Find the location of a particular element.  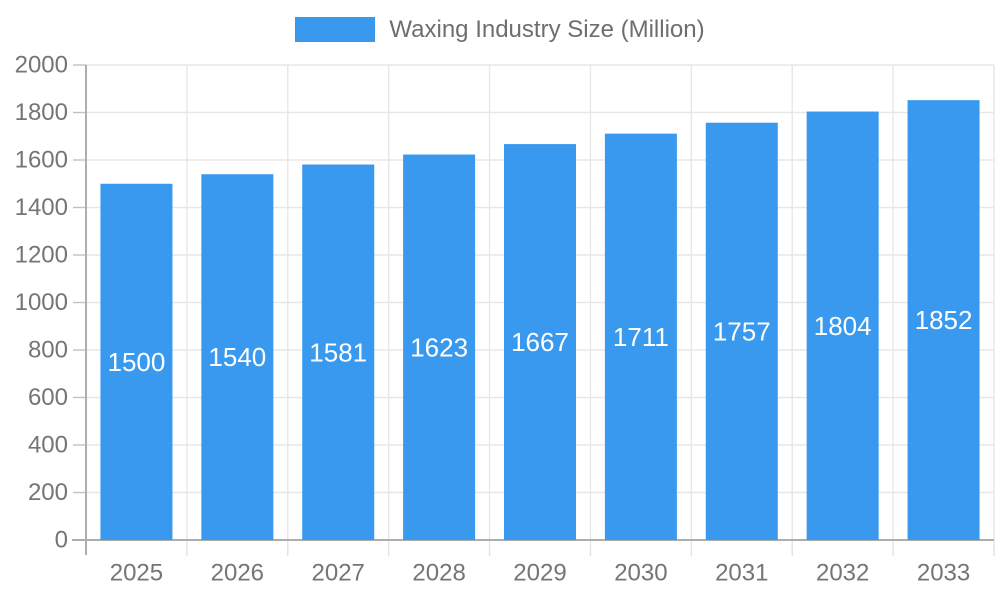

y-tick-label: 1000 is located at coordinates (41, 302).